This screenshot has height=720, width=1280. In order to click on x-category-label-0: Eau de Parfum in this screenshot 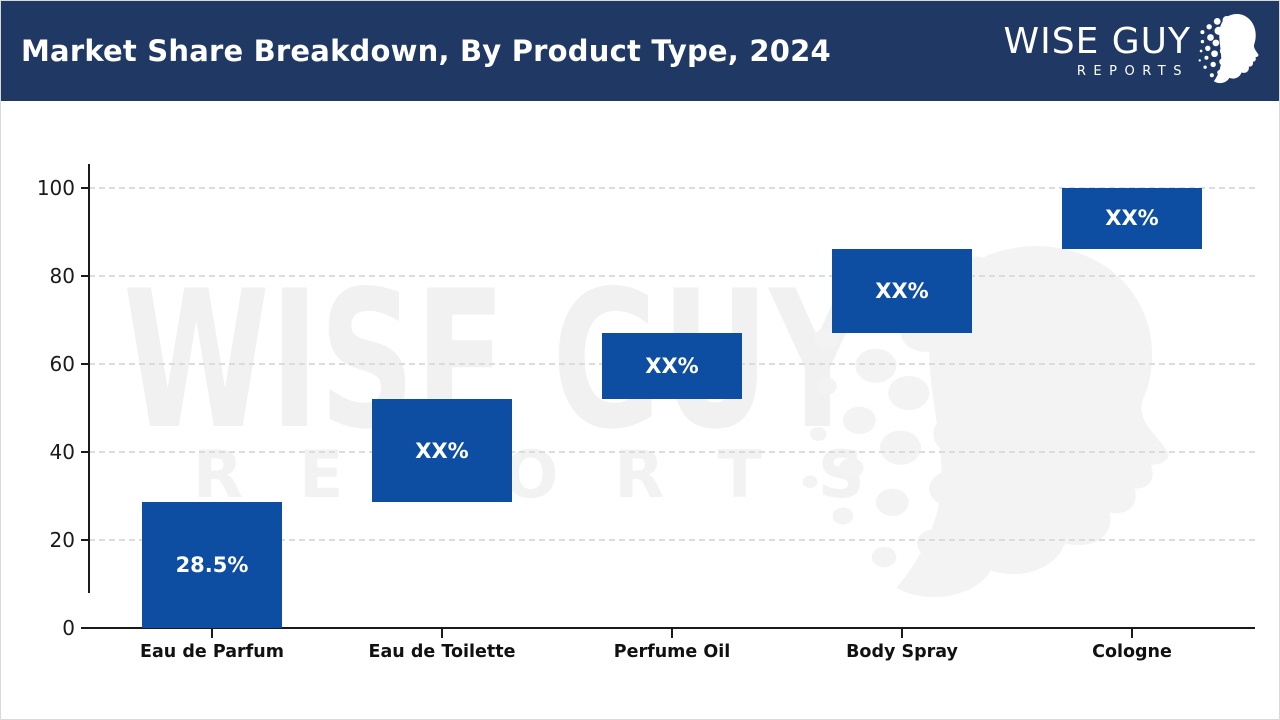, I will do `click(212, 652)`.